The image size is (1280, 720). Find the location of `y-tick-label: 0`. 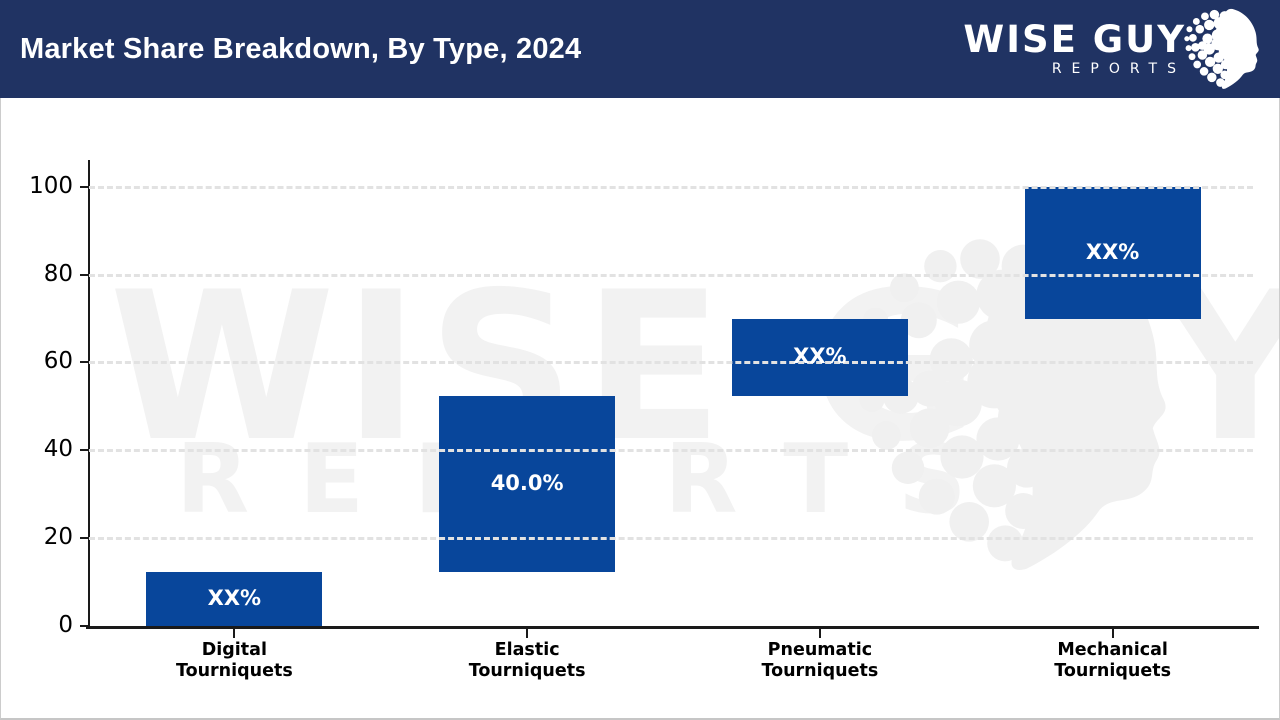

y-tick-label: 0 is located at coordinates (65, 625).